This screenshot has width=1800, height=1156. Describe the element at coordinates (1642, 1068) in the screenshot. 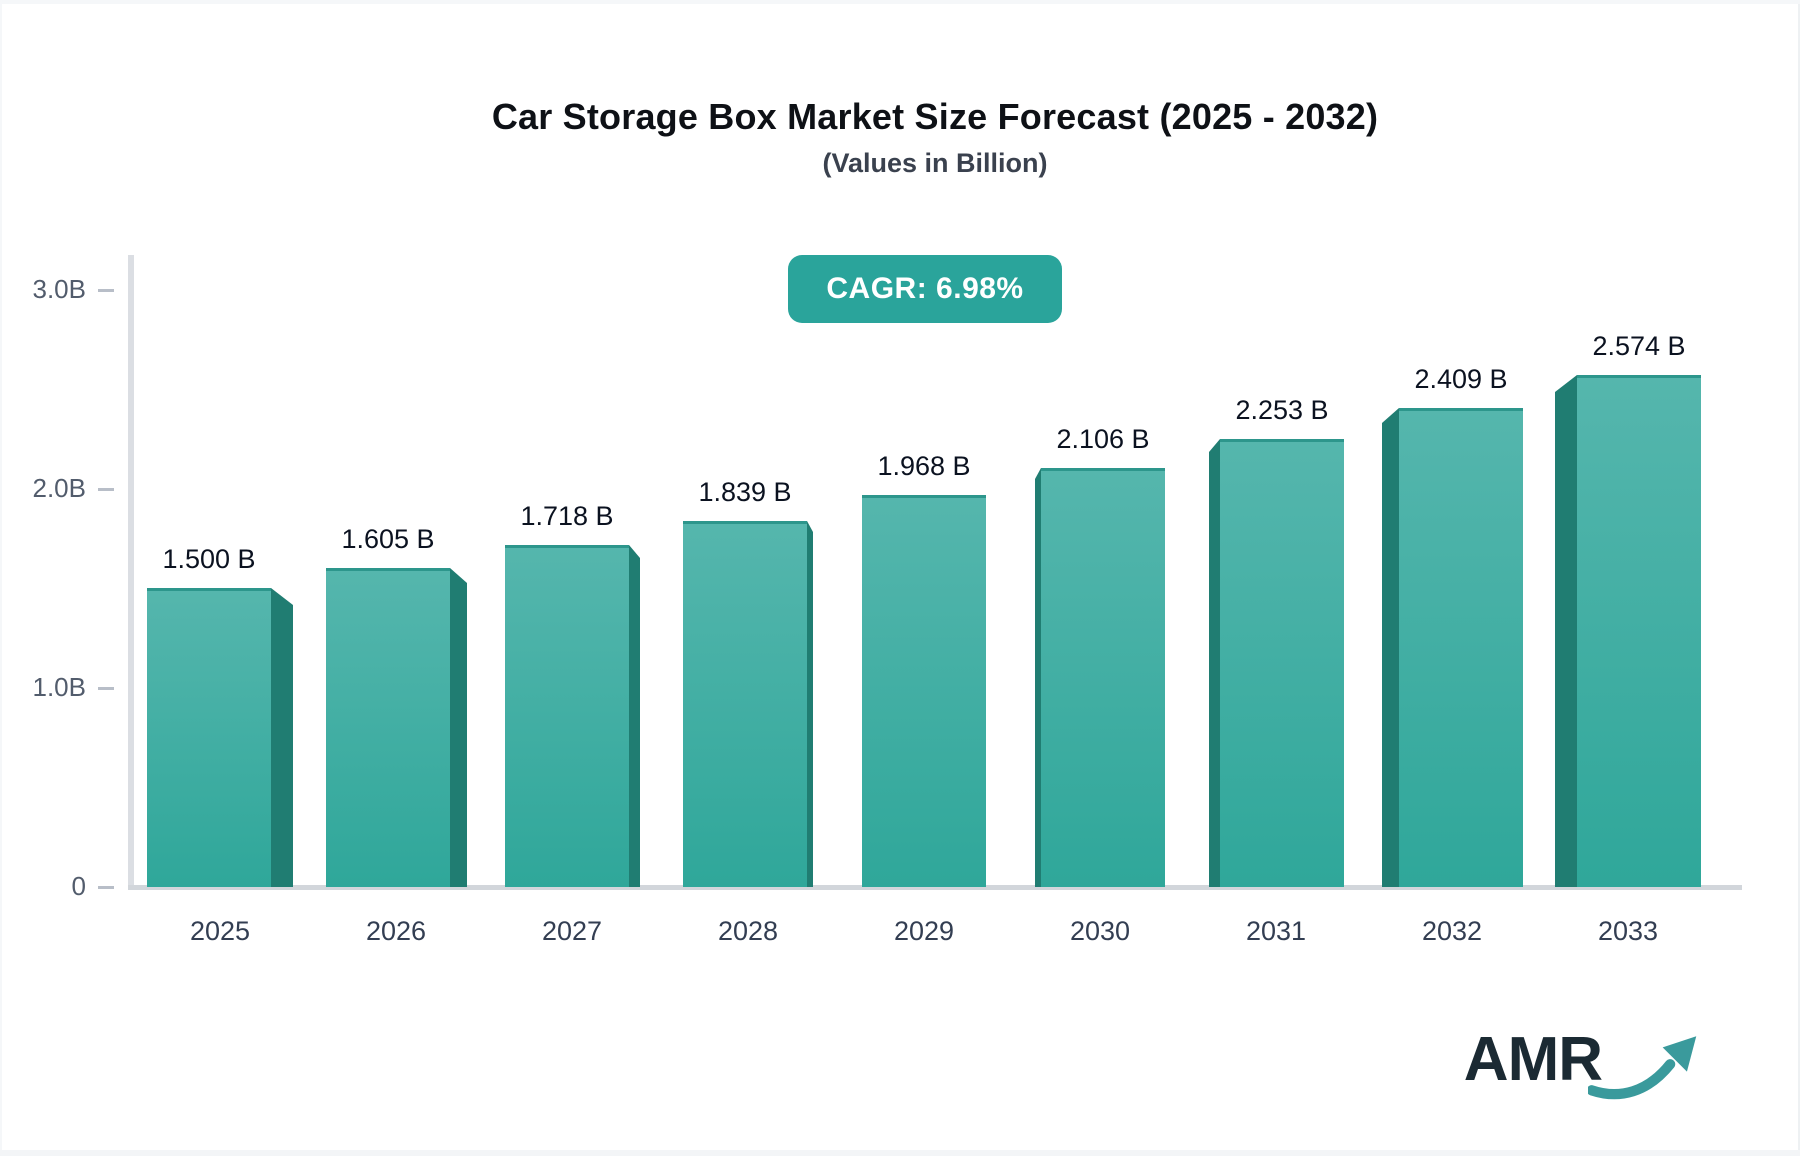

I see `trend-up-arrow-icon` at that location.